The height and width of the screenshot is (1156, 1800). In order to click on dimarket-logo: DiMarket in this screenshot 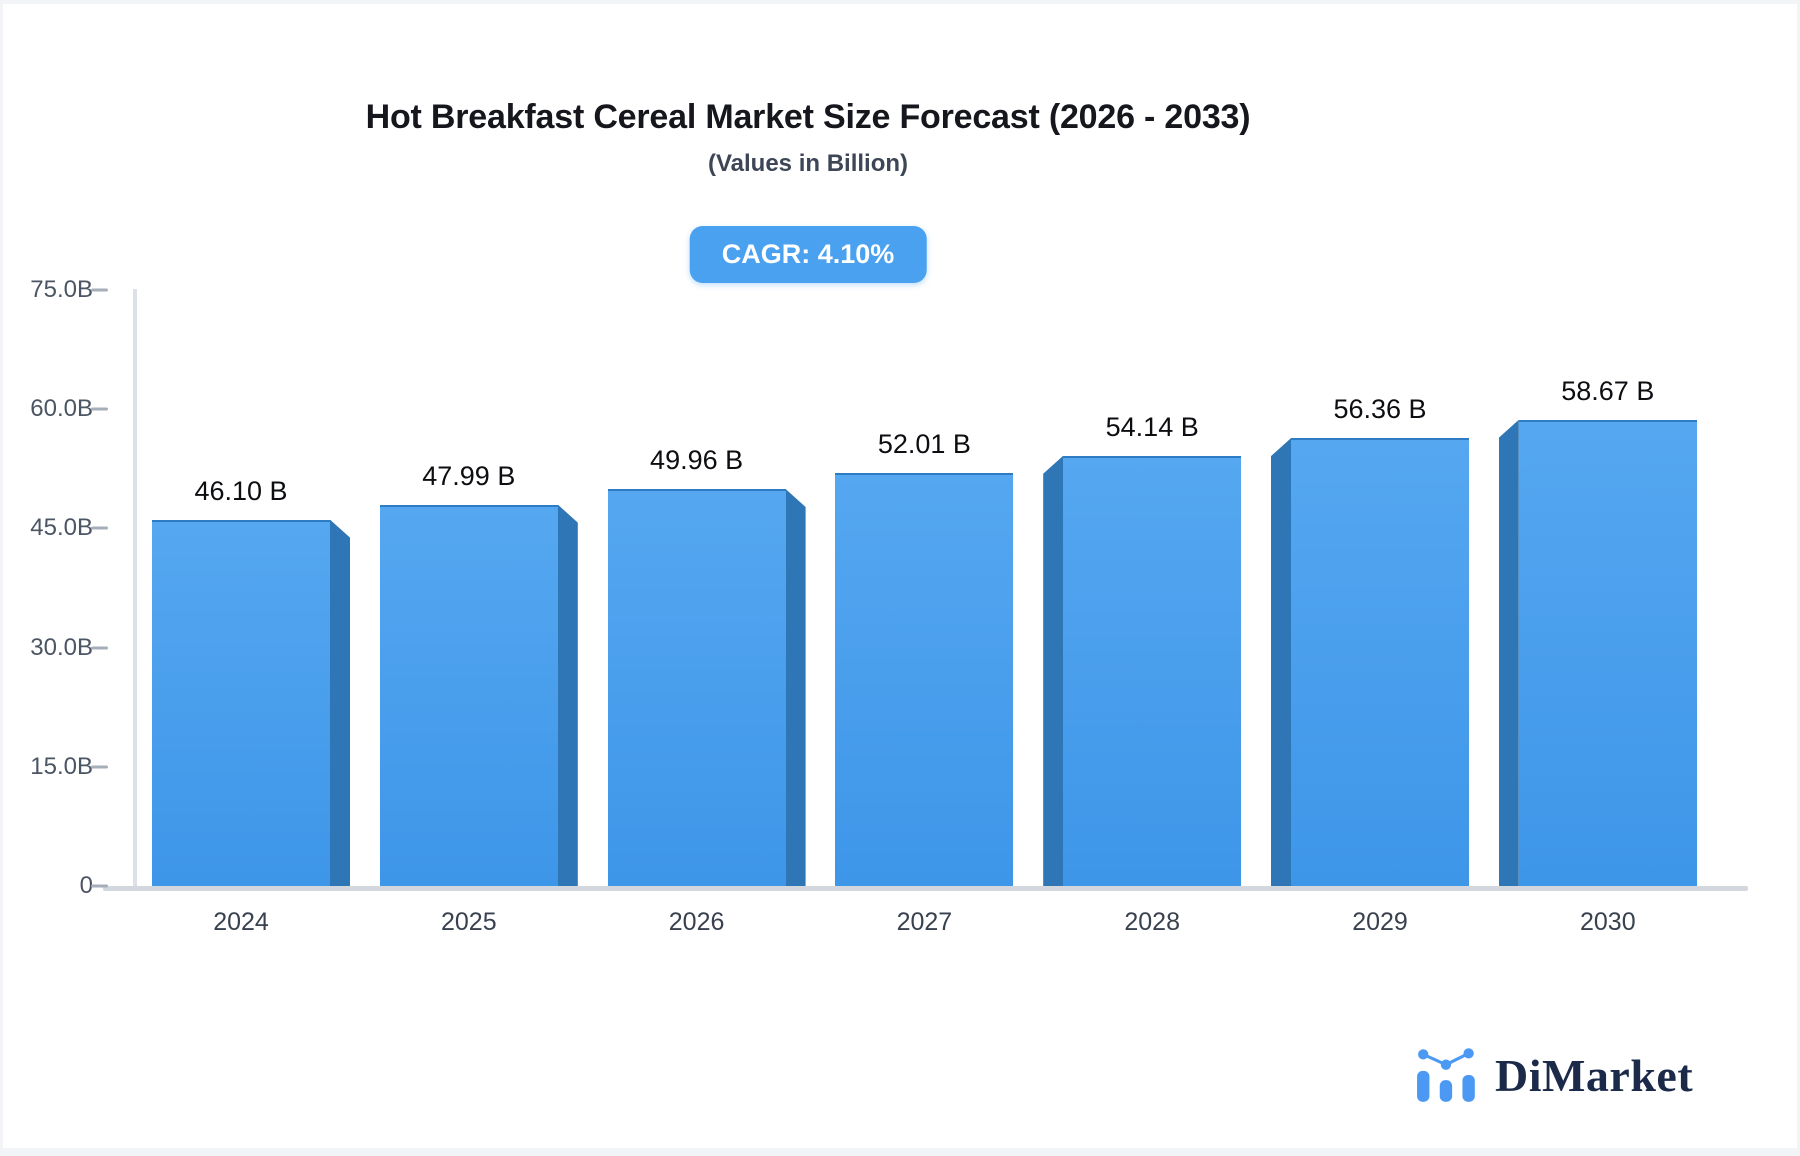, I will do `click(1554, 1075)`.